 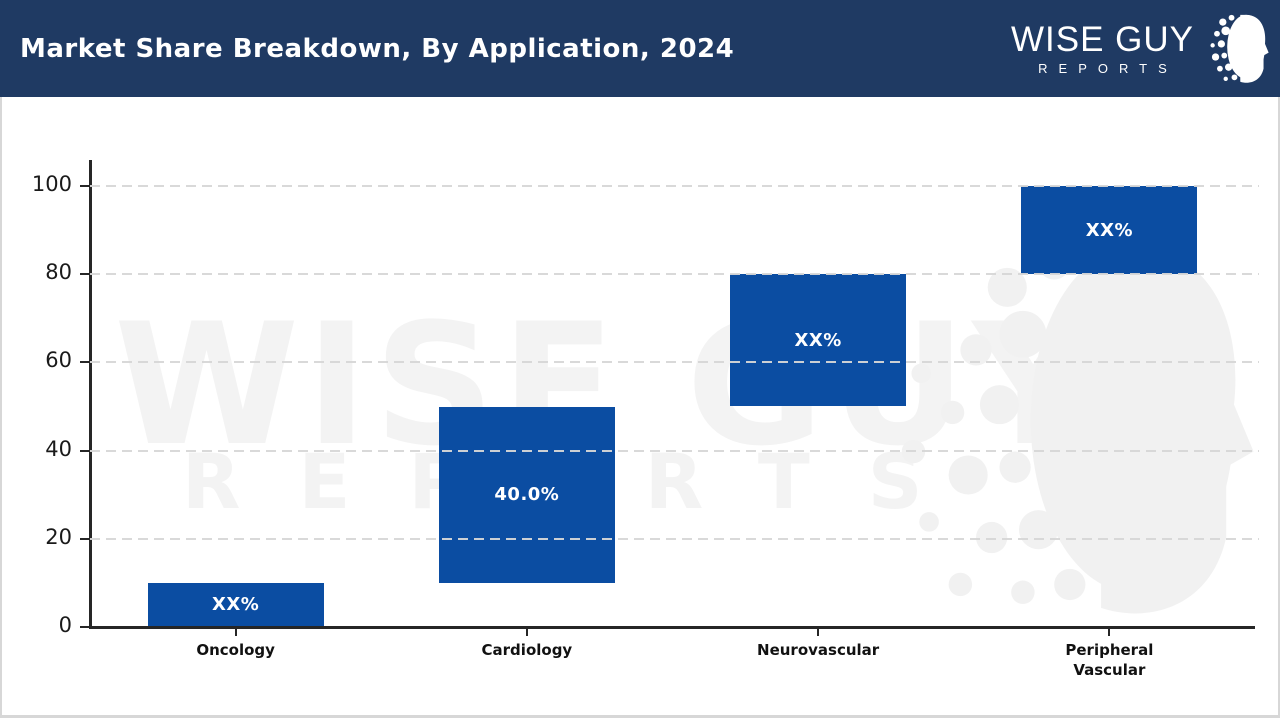 I want to click on y-tick-label: 0, so click(x=65, y=625).